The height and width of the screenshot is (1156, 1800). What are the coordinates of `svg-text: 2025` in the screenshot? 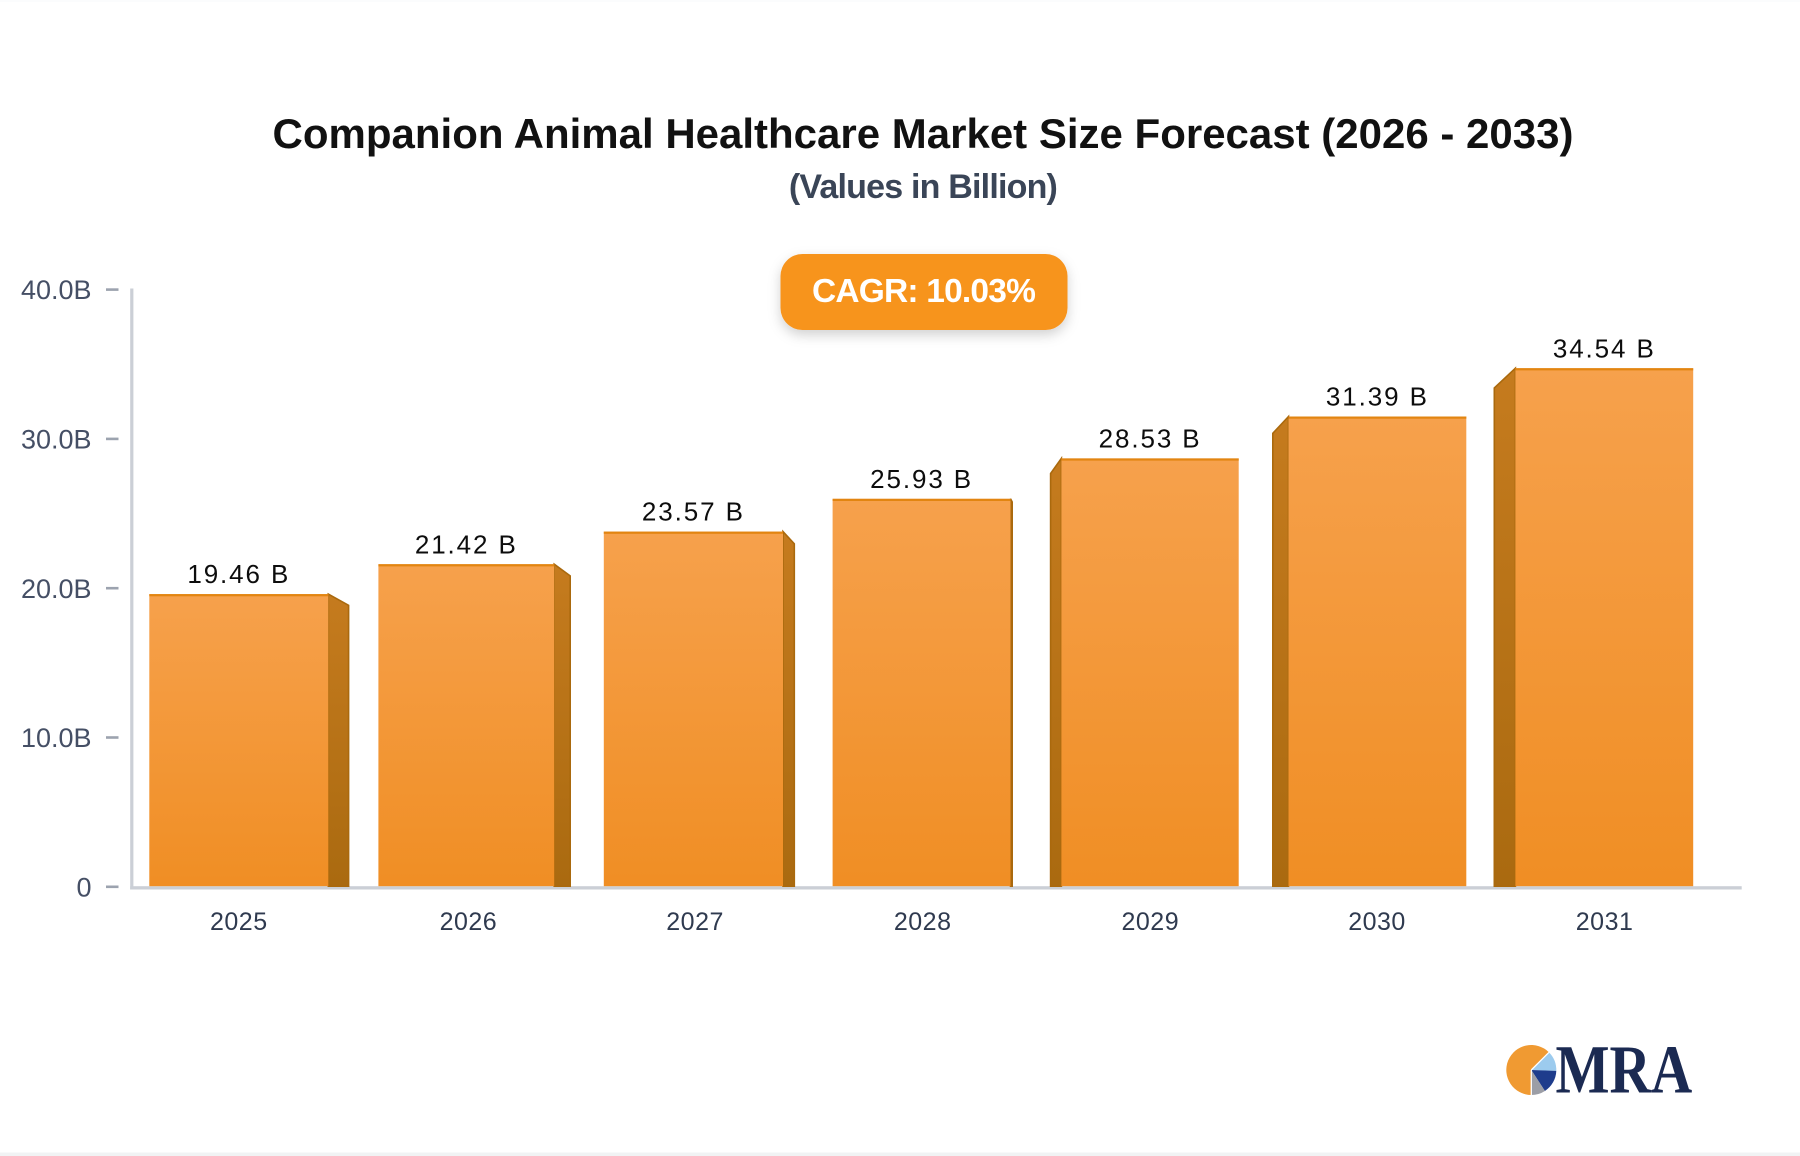 It's located at (239, 922).